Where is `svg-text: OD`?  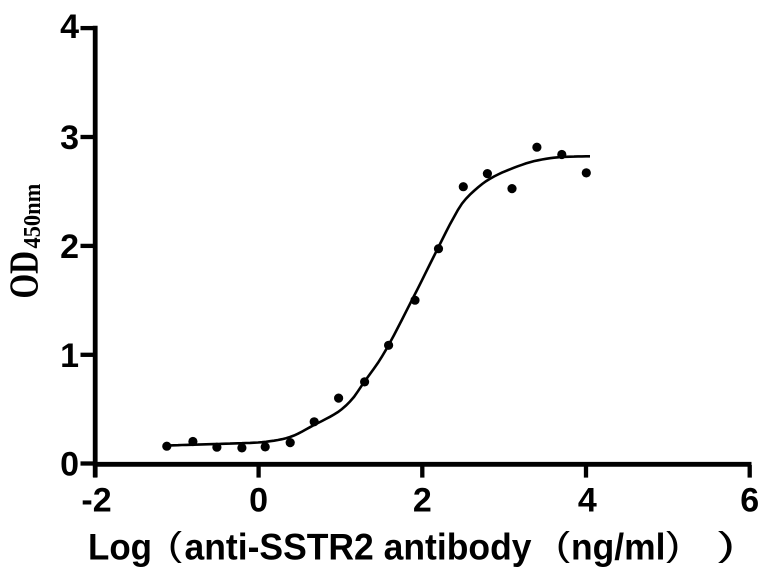
svg-text: OD is located at coordinates (24, 275).